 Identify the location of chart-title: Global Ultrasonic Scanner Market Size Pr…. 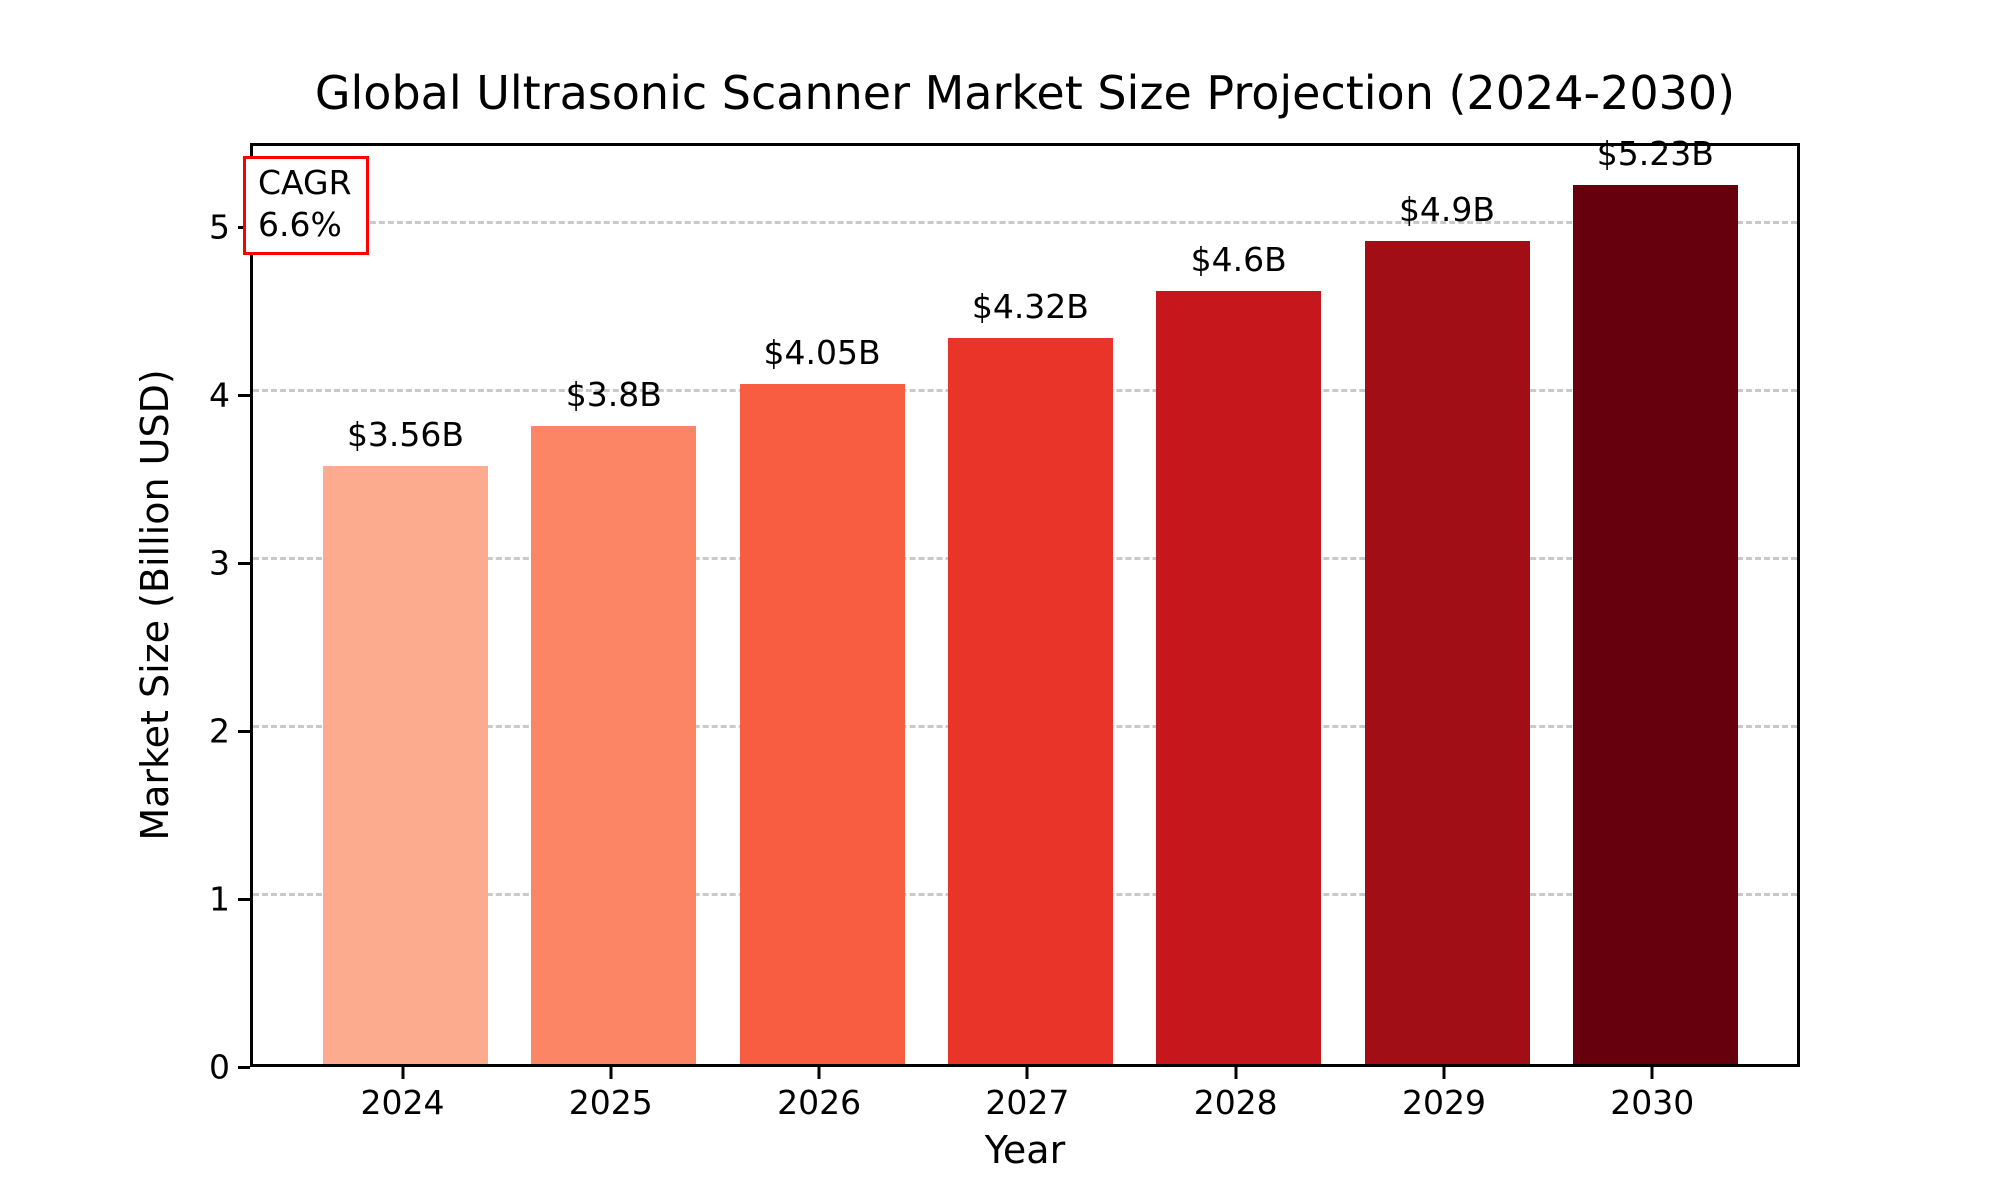
(1025, 93).